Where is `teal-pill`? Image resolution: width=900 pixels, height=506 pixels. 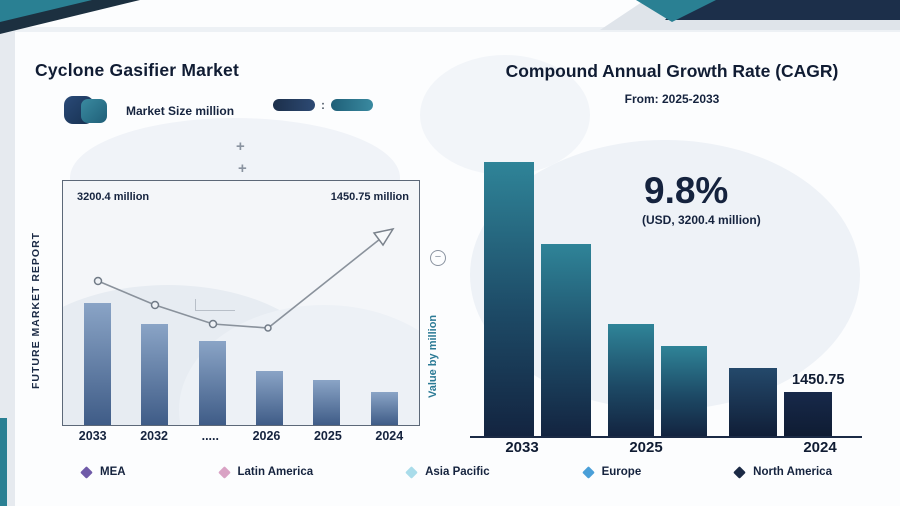 teal-pill is located at coordinates (352, 105).